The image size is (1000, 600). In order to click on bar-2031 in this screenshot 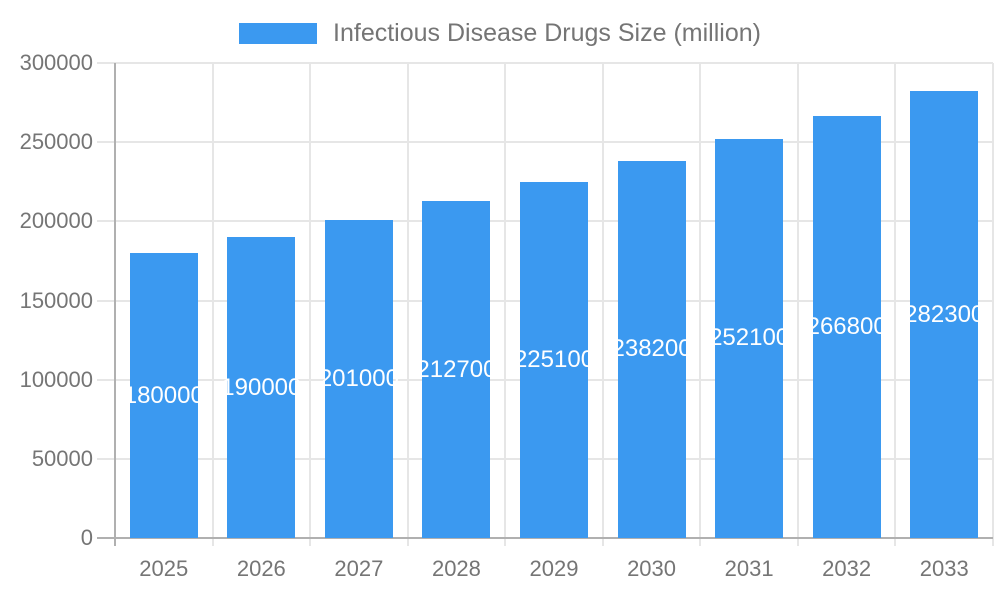, I will do `click(749, 338)`.